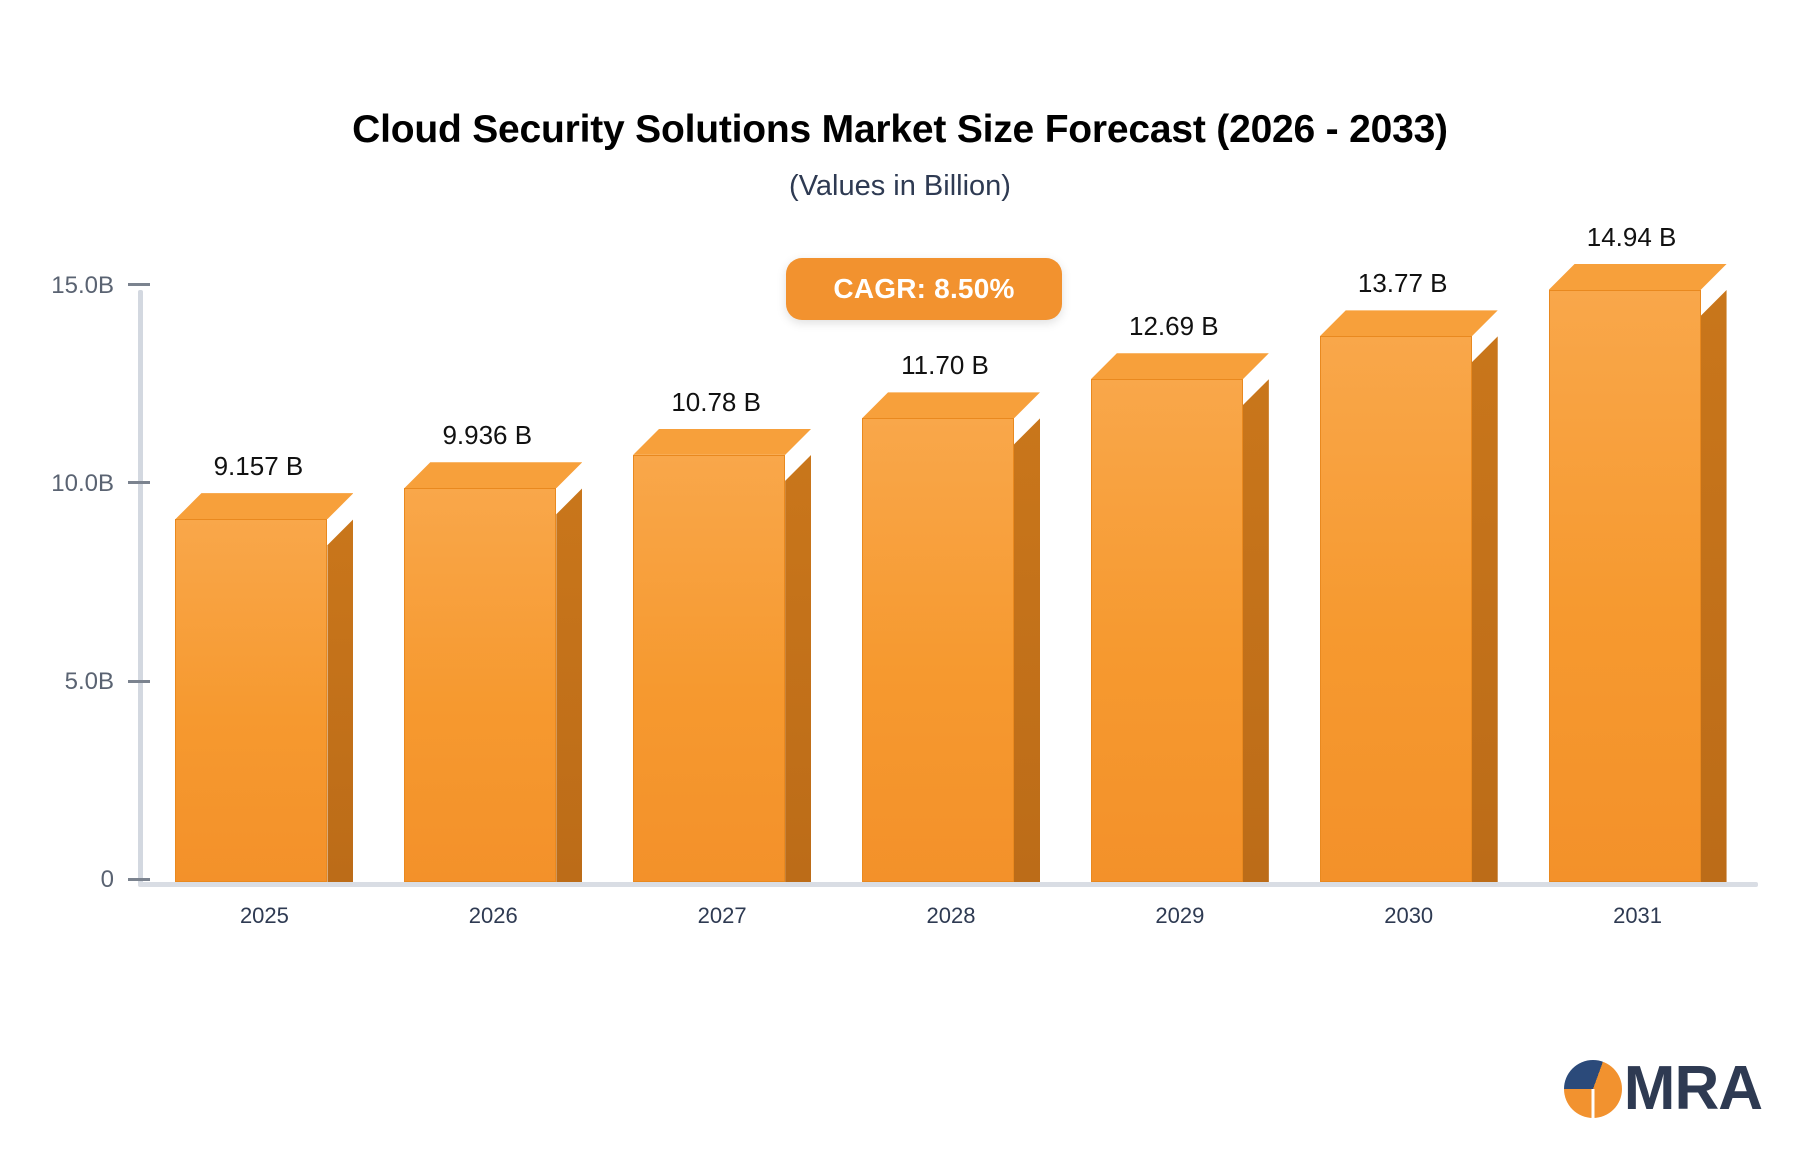 The image size is (1800, 1156). I want to click on bar-2026, so click(493, 672).